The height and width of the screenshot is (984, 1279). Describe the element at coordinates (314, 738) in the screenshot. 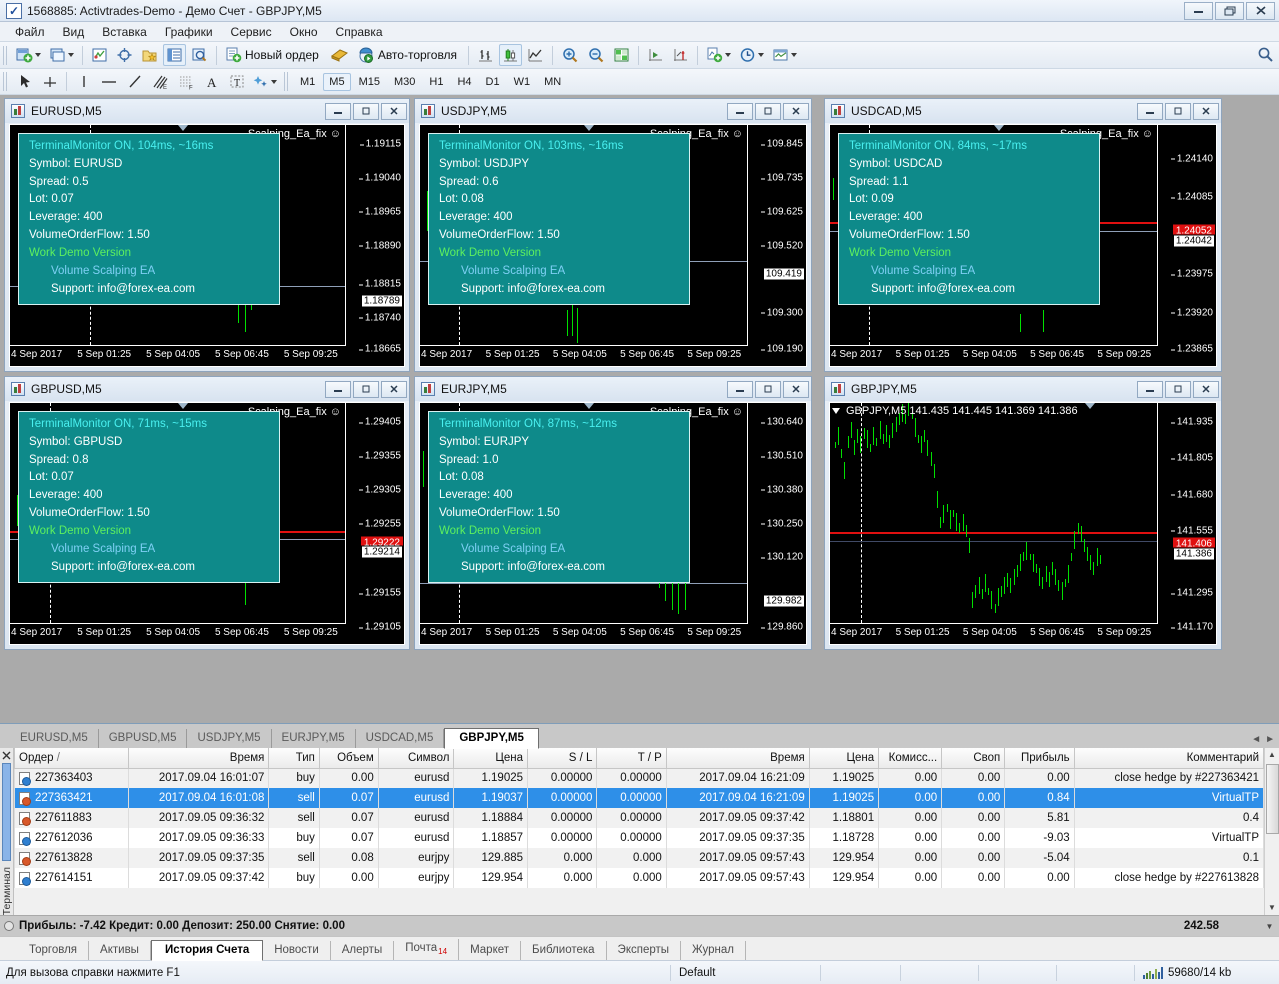

I see `chart-tab-eurjpy: EURJPY,M5` at that location.